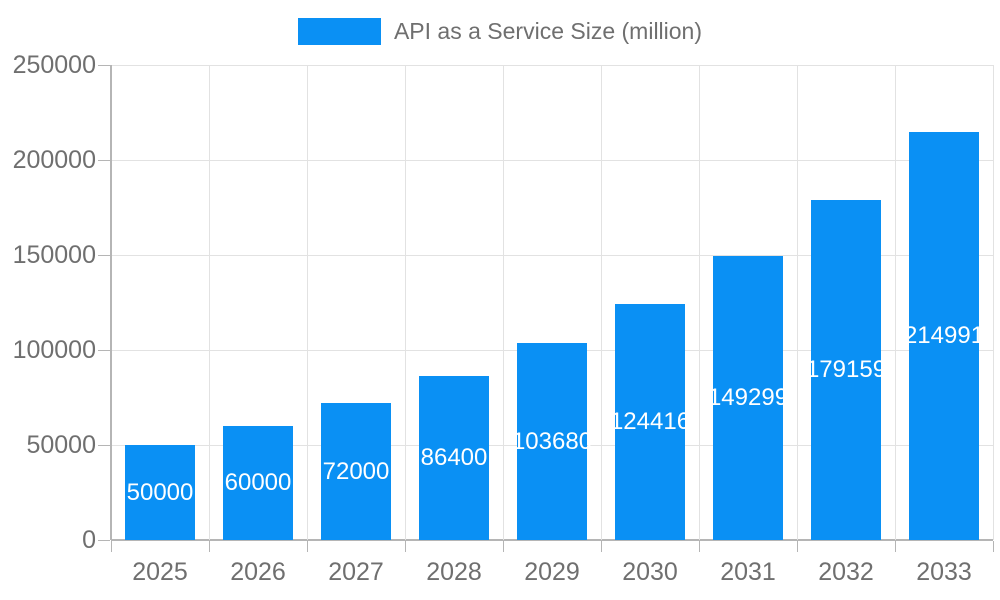  Describe the element at coordinates (160, 572) in the screenshot. I see `x-axis-label: 2025` at that location.